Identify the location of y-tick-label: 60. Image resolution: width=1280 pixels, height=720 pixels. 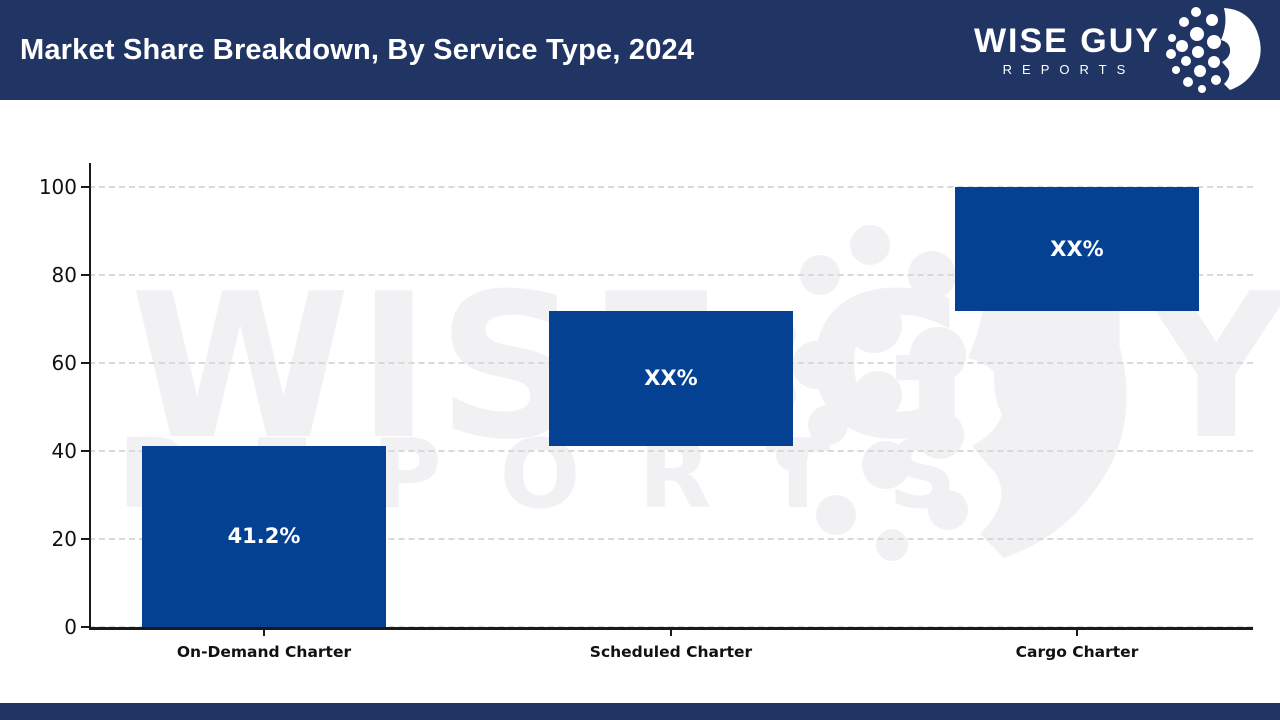
(64, 363).